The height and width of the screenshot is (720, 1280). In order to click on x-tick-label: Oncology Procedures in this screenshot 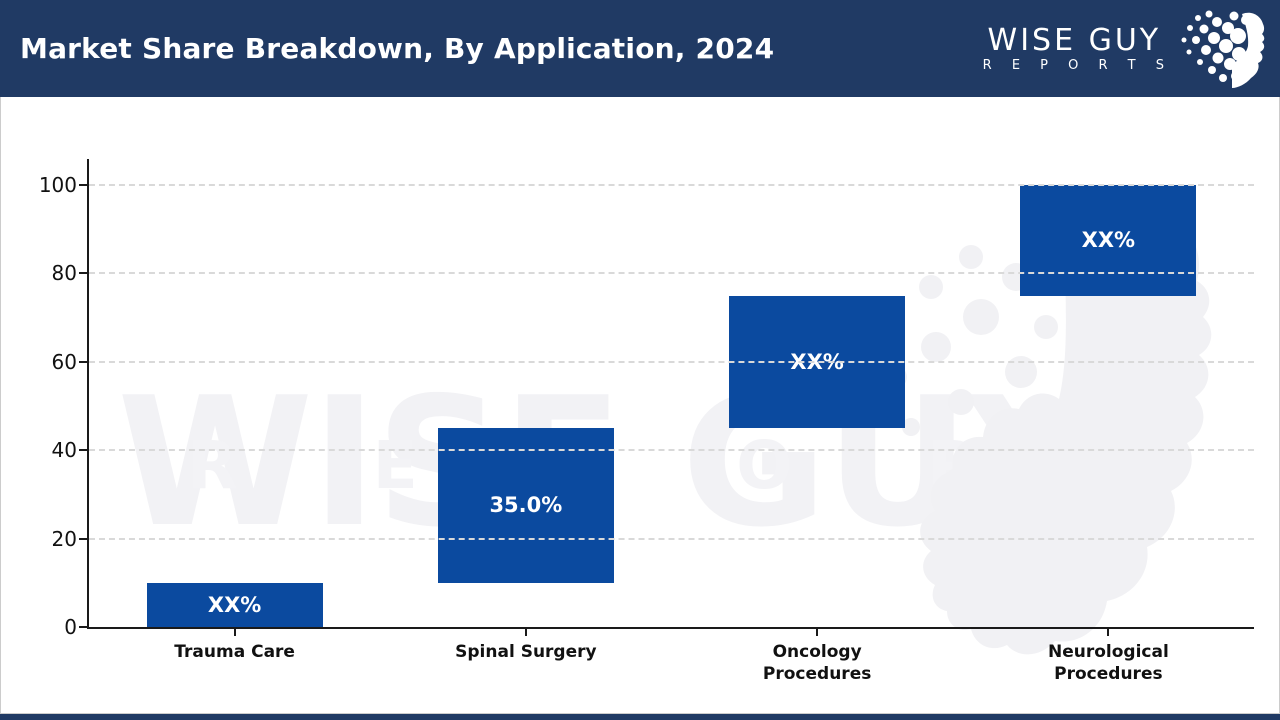, I will do `click(817, 663)`.